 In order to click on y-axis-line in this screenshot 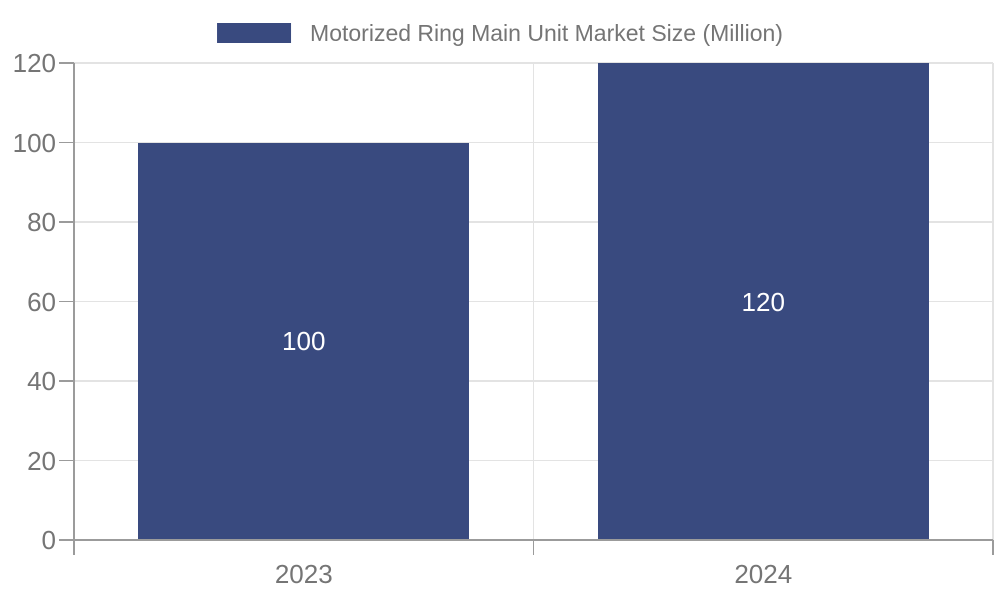, I will do `click(74, 301)`.